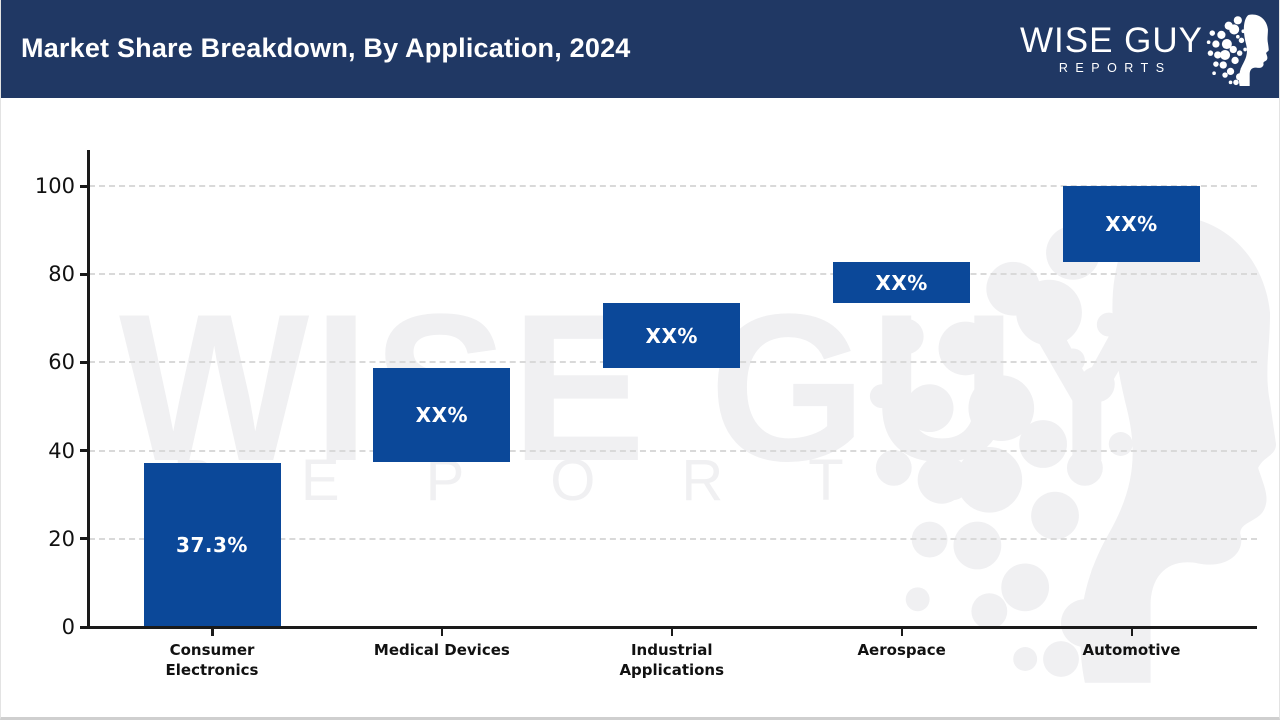 Image resolution: width=1280 pixels, height=720 pixels. Describe the element at coordinates (54, 186) in the screenshot. I see `y-tick-label-100: 100` at that location.